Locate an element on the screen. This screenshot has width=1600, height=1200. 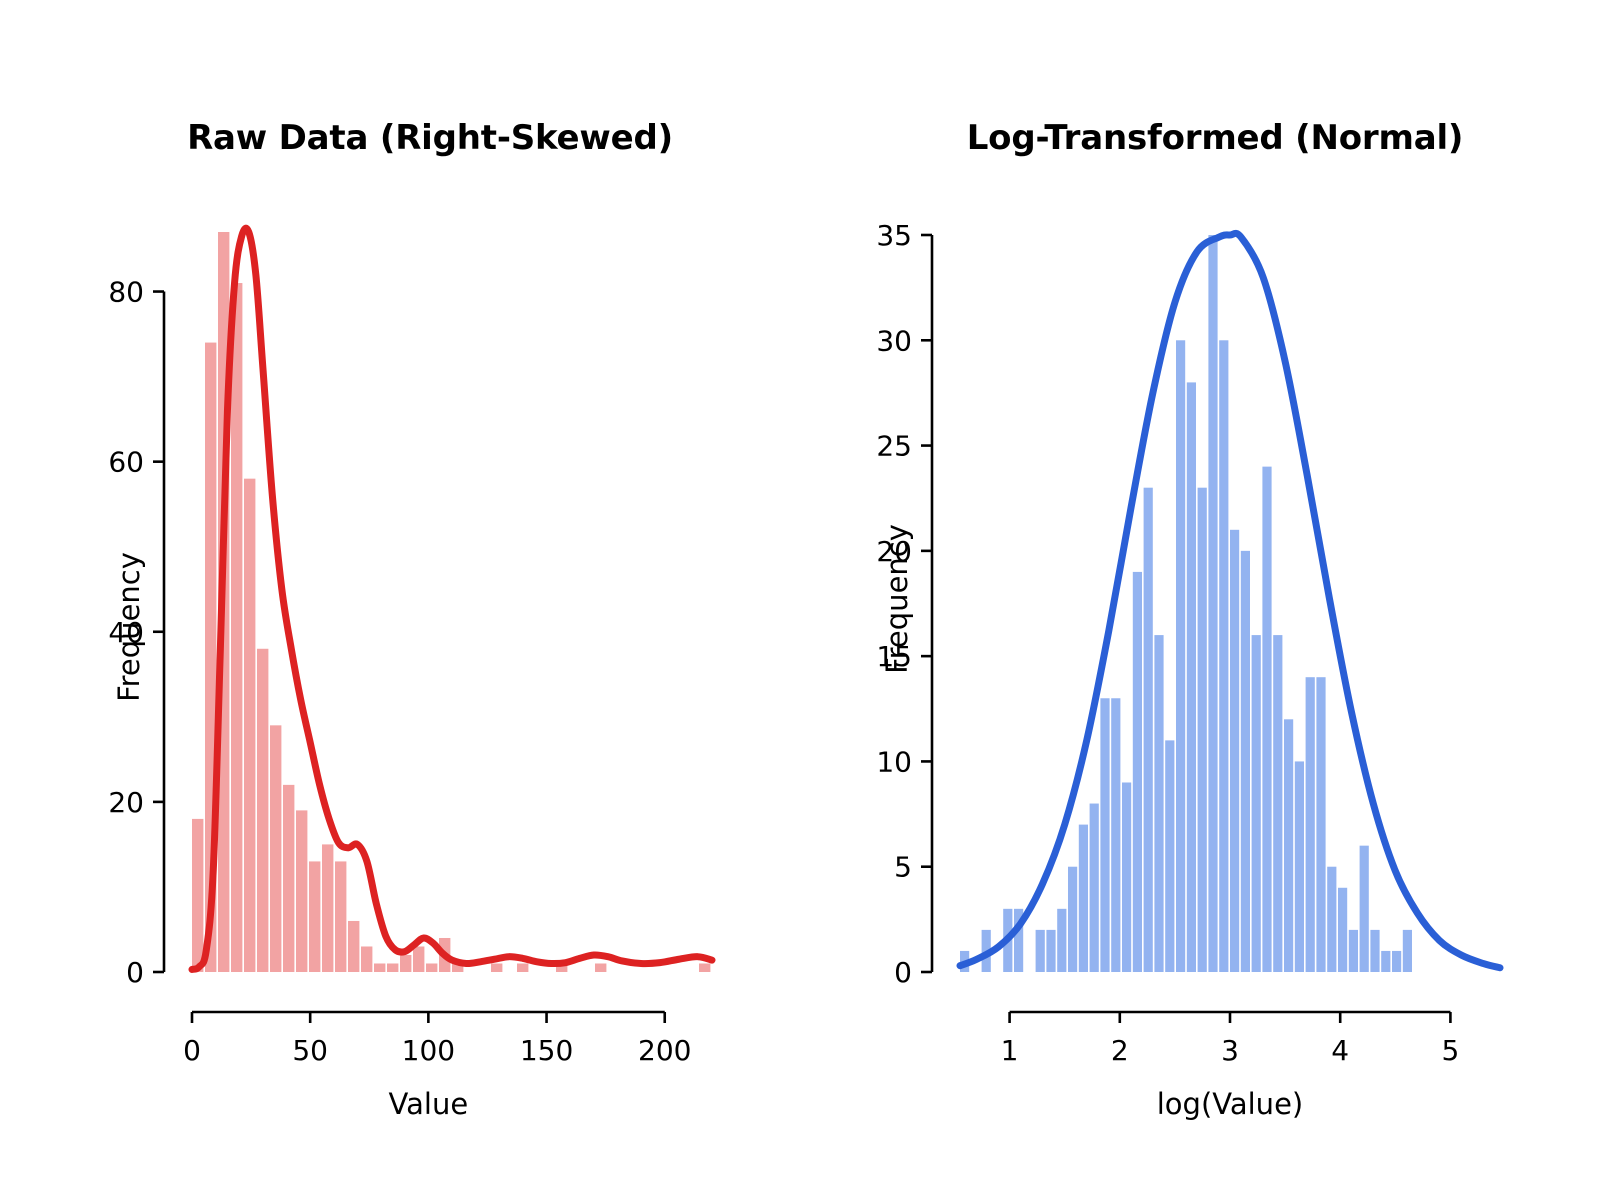
x-axis-tick-label: 0 is located at coordinates (192, 1050).